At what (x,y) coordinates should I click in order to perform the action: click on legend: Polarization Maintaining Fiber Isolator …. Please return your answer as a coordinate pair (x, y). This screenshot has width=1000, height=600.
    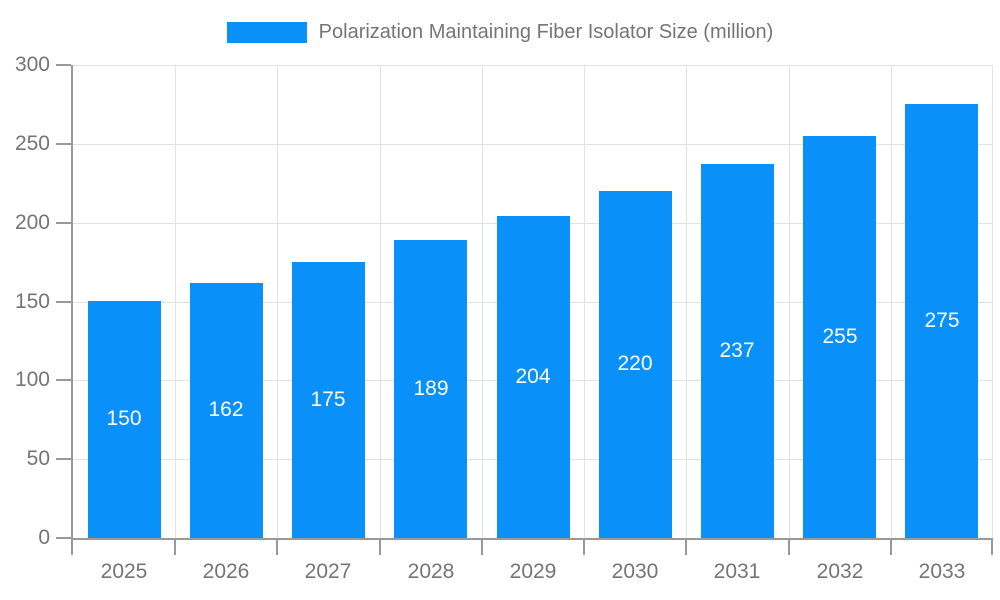
    Looking at the image, I should click on (500, 32).